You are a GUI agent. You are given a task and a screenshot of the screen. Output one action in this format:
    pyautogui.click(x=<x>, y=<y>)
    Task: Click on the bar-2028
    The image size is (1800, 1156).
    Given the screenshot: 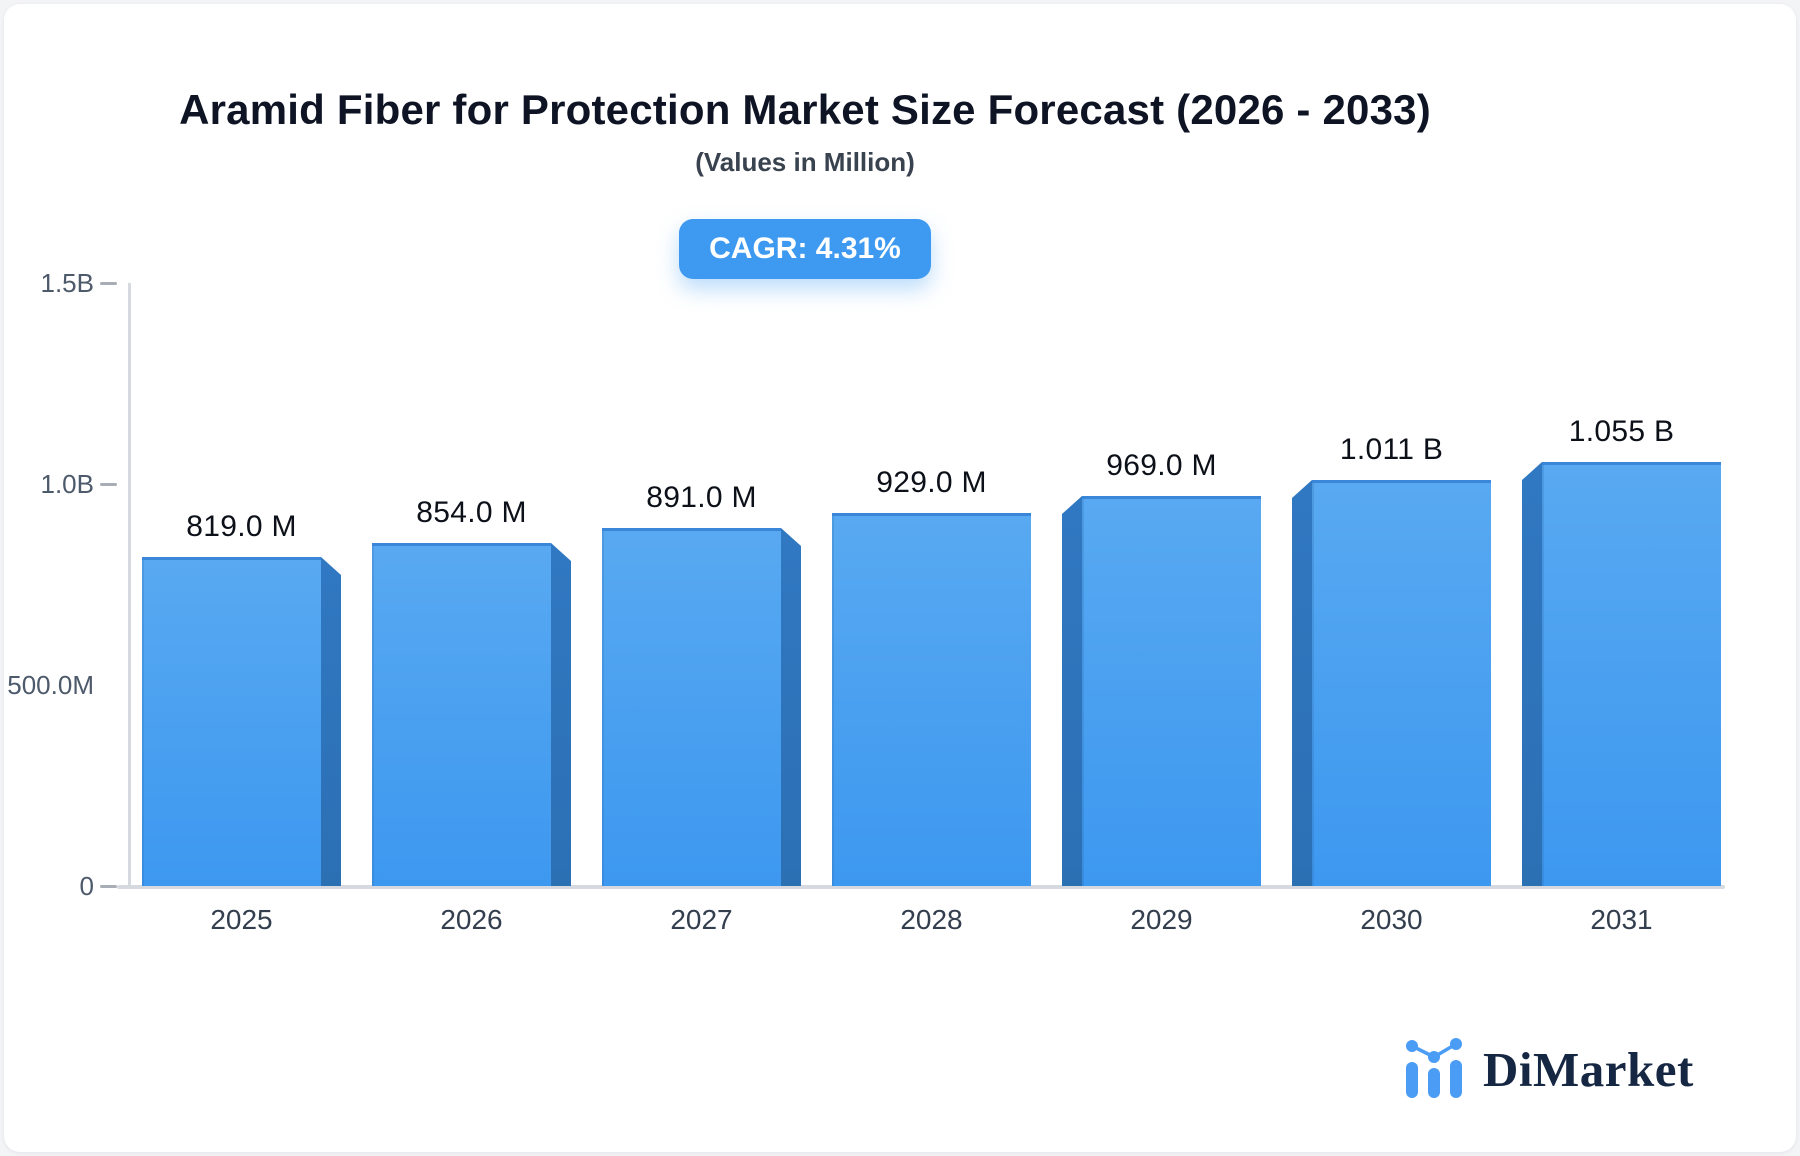 What is the action you would take?
    pyautogui.click(x=931, y=699)
    